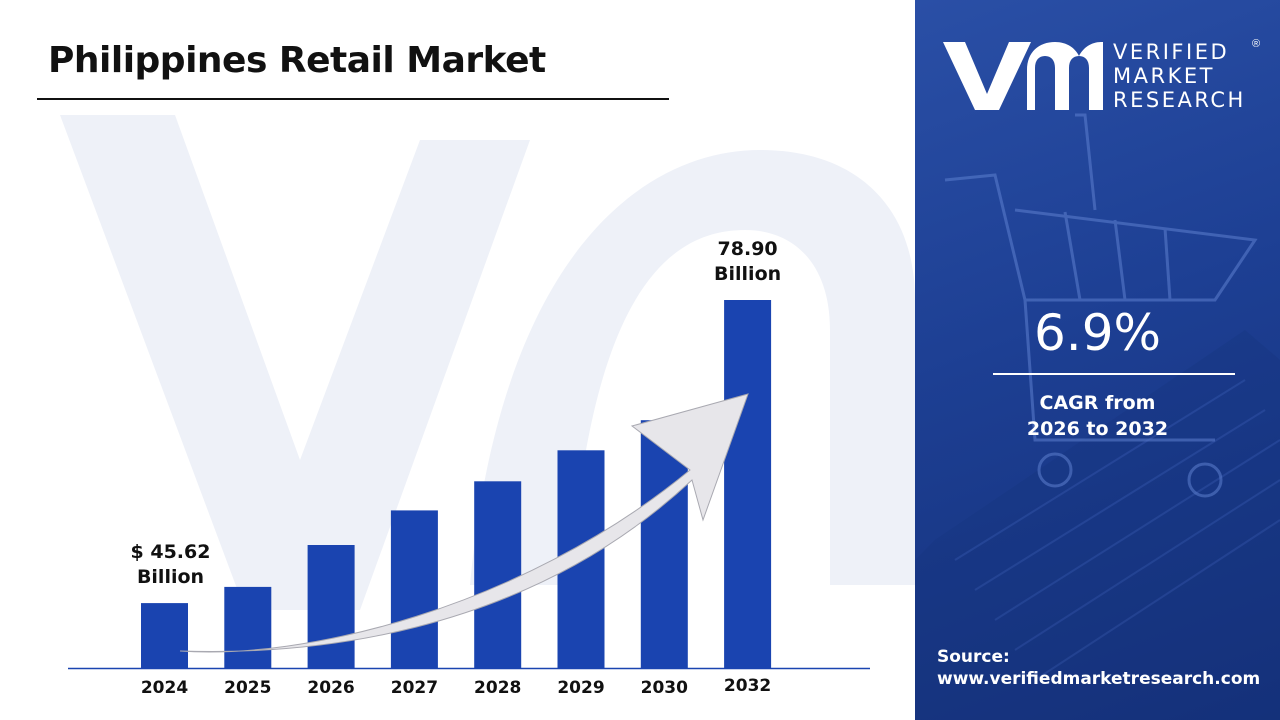 This screenshot has height=720, width=1280. Describe the element at coordinates (748, 249) in the screenshot. I see `data-label-2032-line-1: 78.90` at that location.